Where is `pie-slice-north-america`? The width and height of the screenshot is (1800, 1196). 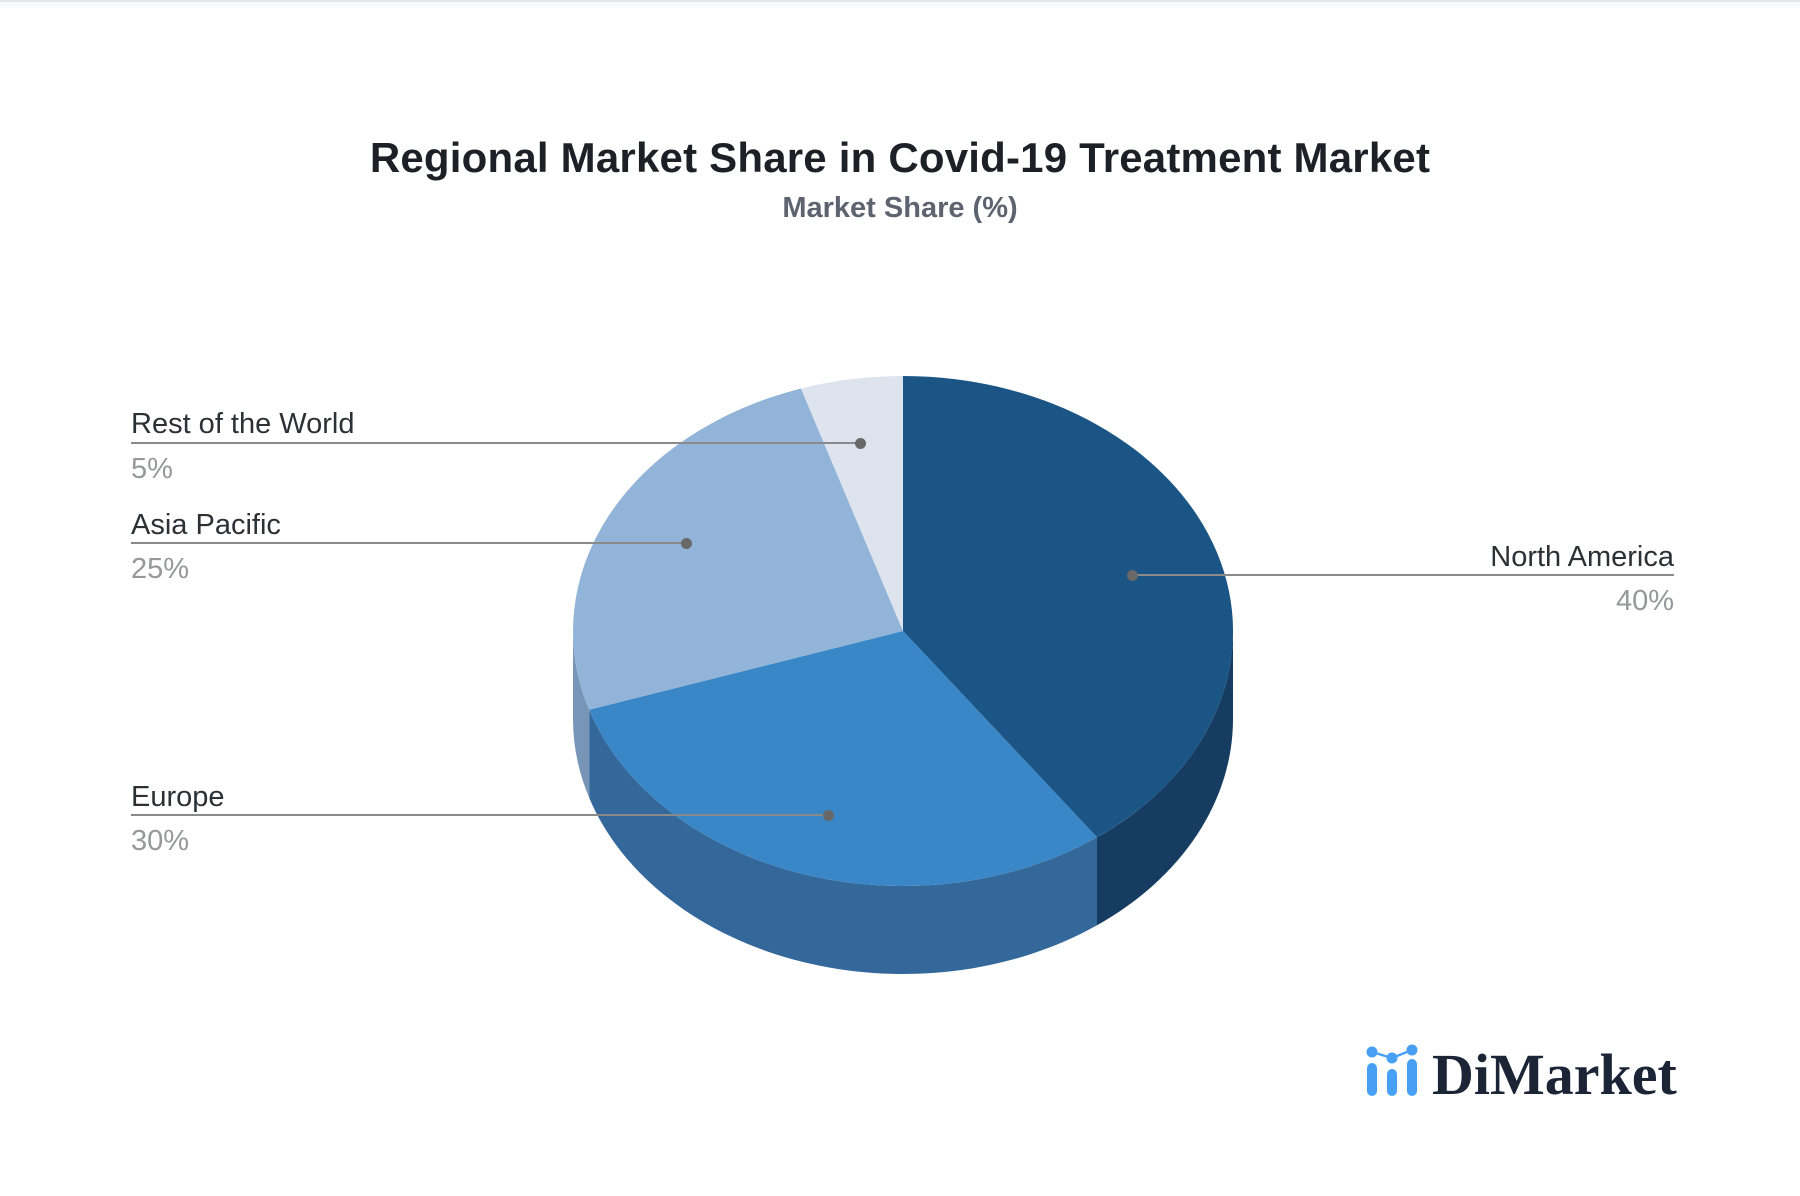 pie-slice-north-america is located at coordinates (1068, 607).